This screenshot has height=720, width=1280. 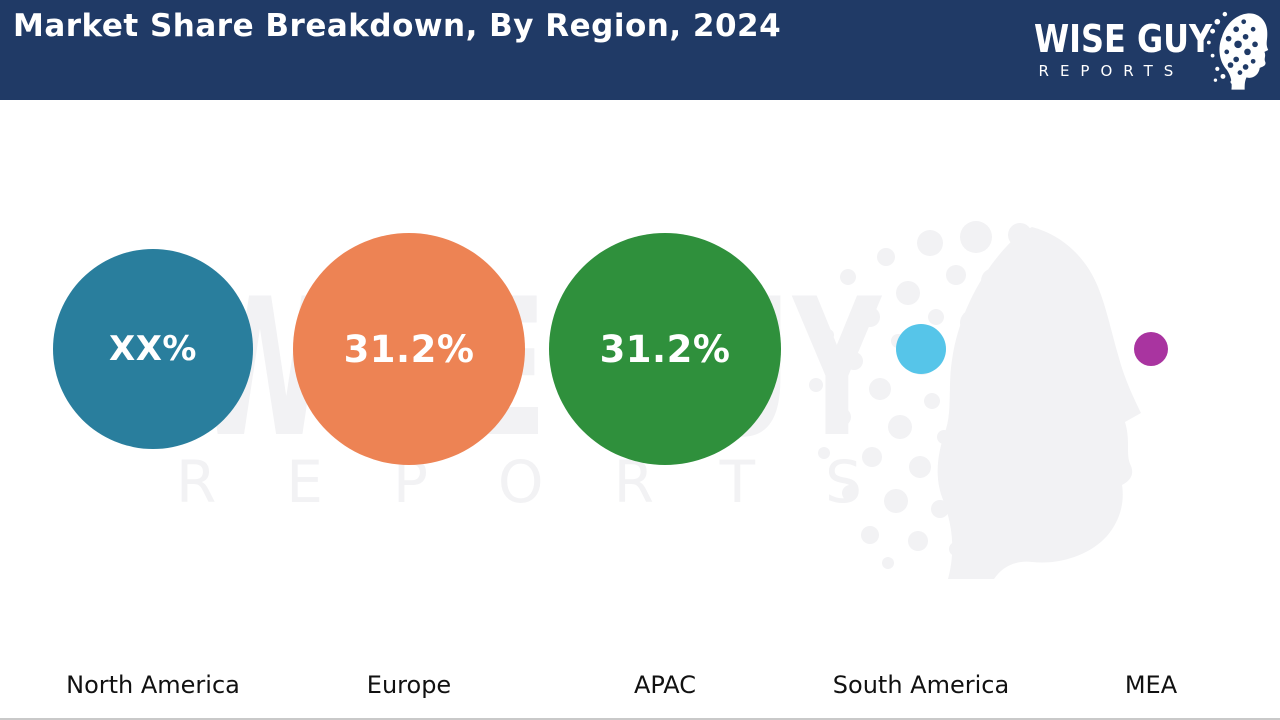 What do you see at coordinates (665, 685) in the screenshot?
I see `category-label-apac: APAC` at bounding box center [665, 685].